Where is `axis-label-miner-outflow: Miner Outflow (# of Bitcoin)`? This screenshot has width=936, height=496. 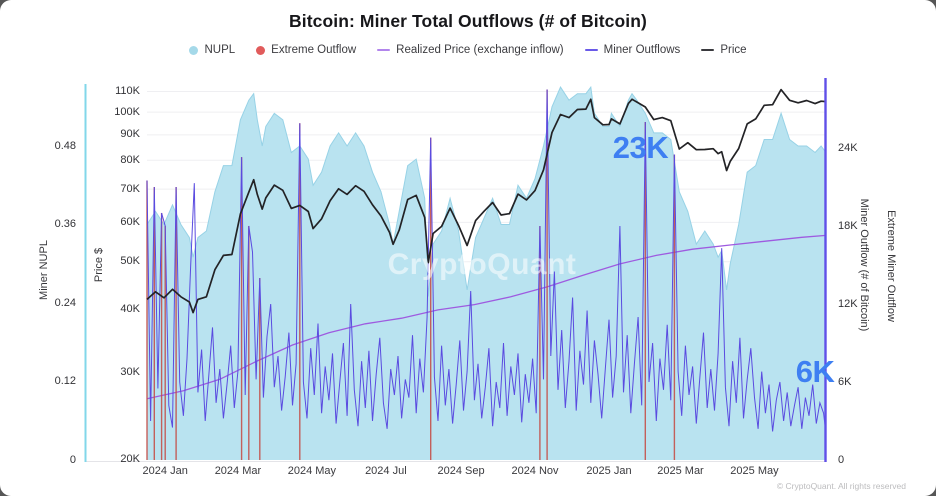
axis-label-miner-outflow: Miner Outflow (# of Bitcoin) is located at coordinates (864, 265).